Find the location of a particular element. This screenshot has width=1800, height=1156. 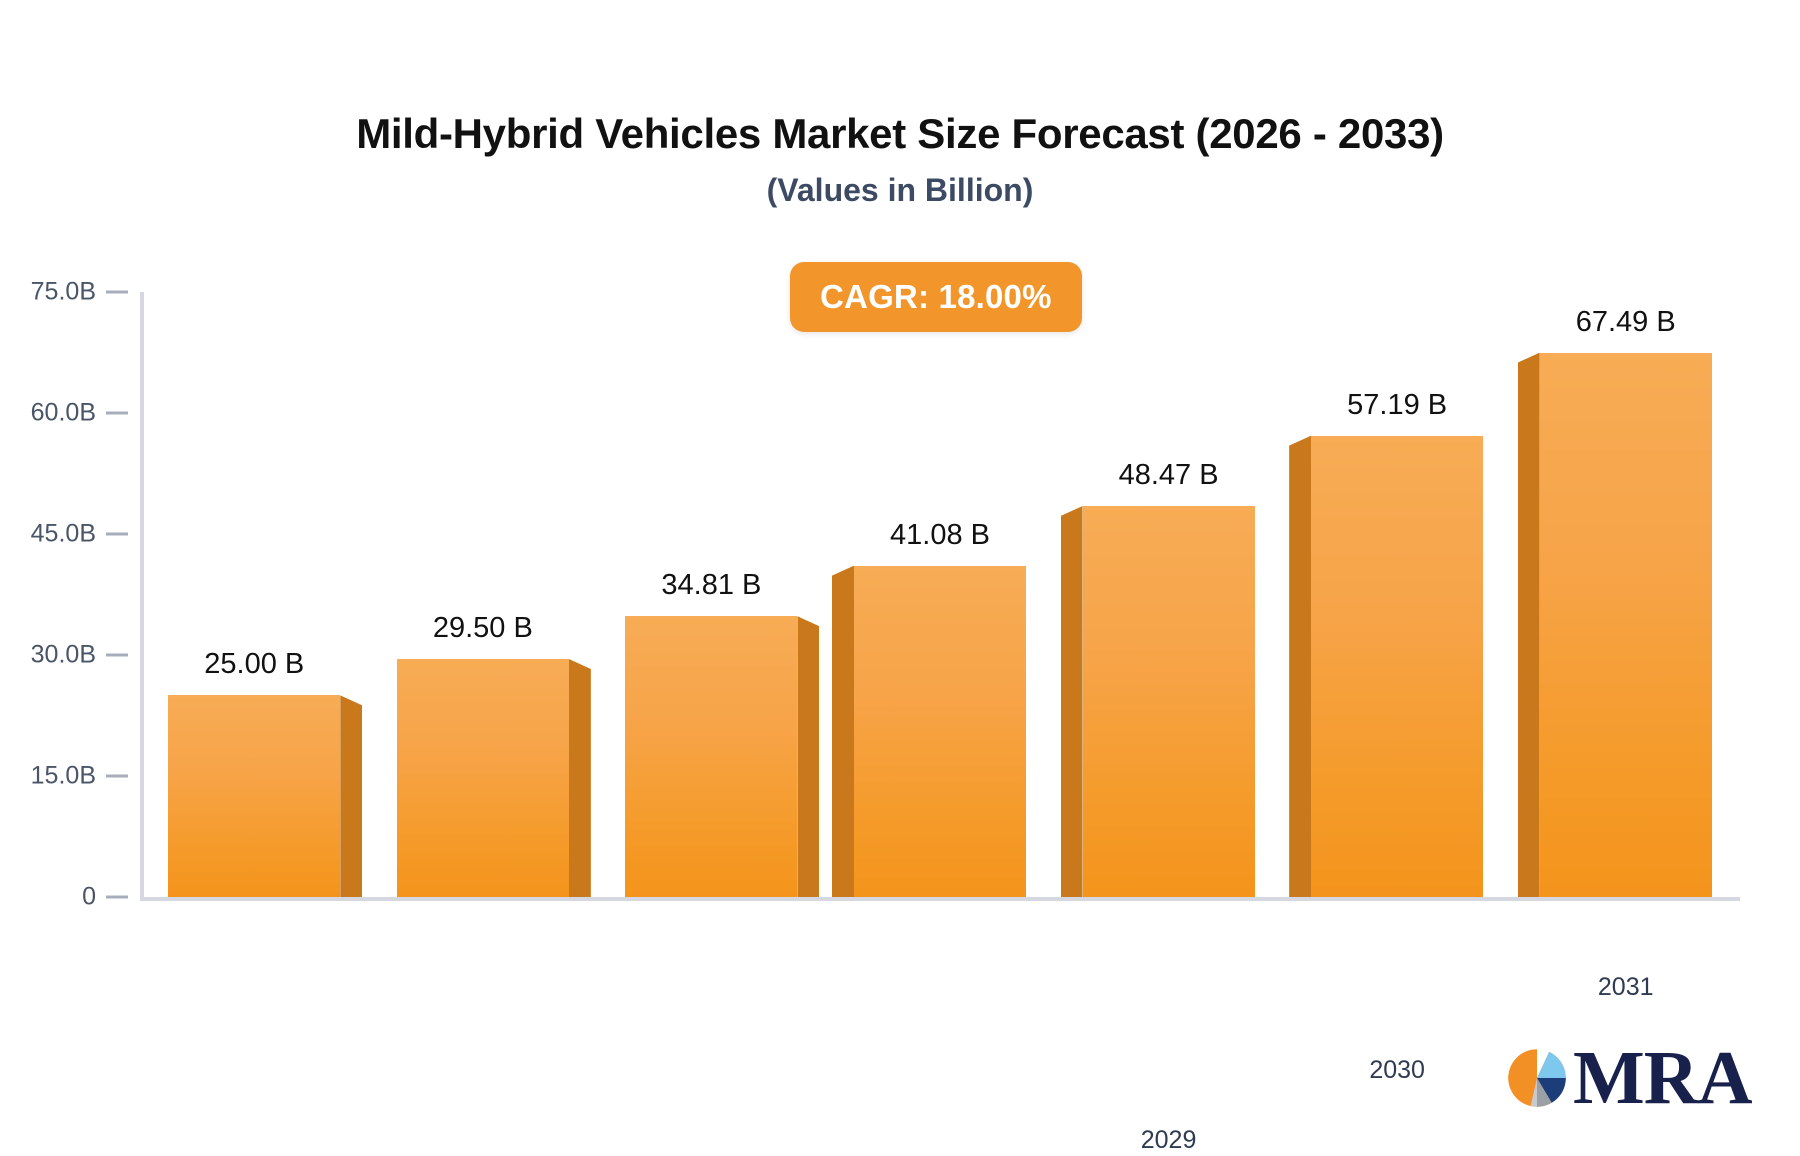

y-axis-tick-label: 15.0B is located at coordinates (63, 775).